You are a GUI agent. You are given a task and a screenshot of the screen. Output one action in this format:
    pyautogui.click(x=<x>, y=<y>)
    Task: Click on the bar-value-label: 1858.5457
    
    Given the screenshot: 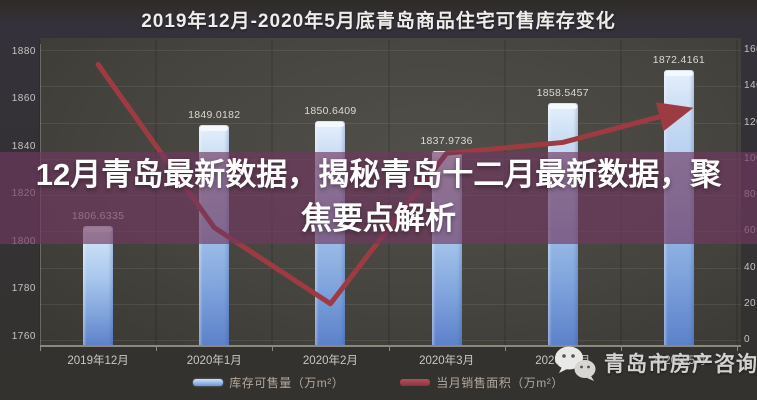 What is the action you would take?
    pyautogui.click(x=562, y=92)
    